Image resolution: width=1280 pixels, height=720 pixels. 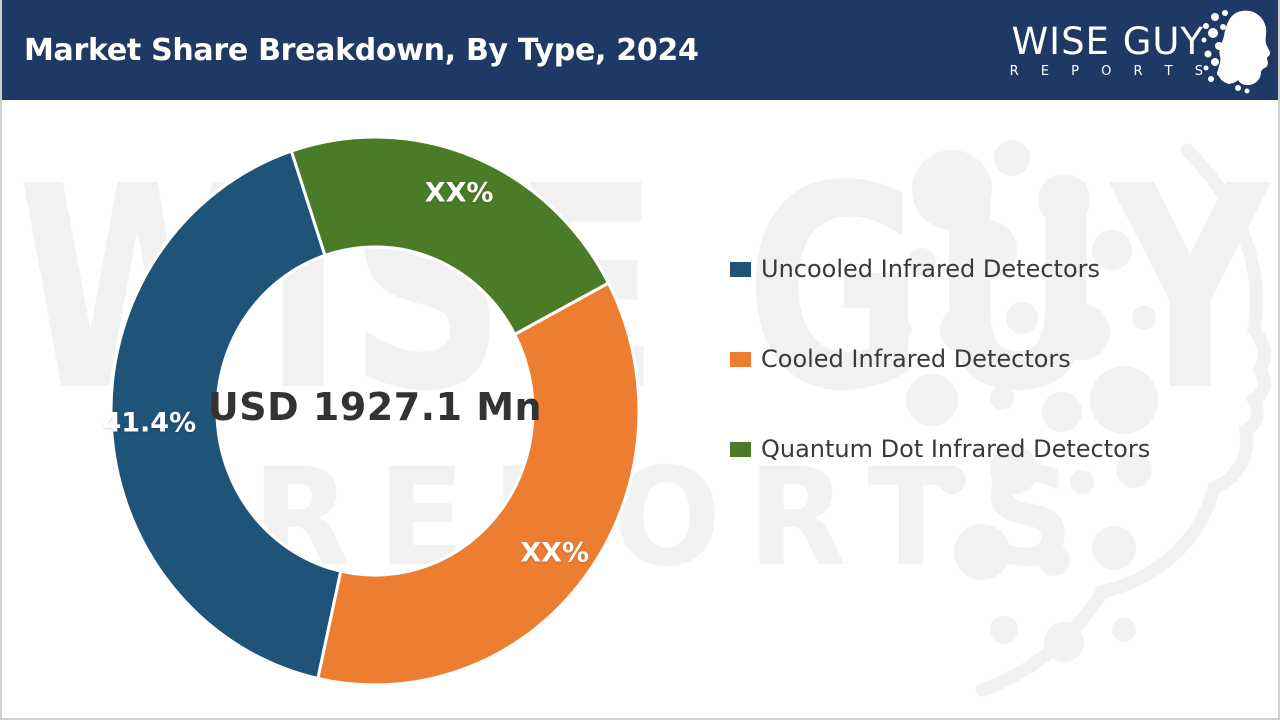 I want to click on legend-label-cooled: Cooled Infrared Detectors, so click(x=916, y=359).